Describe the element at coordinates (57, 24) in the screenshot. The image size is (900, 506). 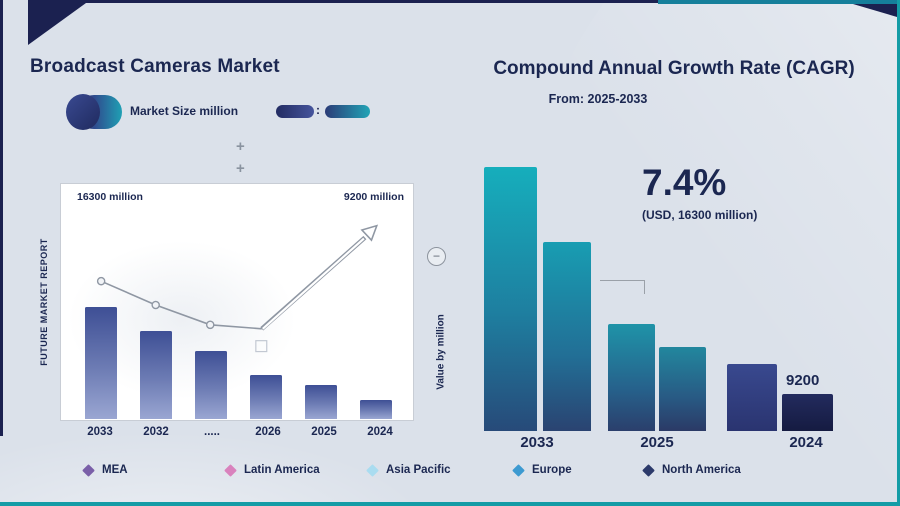
I see `corner-triangle-decoration` at that location.